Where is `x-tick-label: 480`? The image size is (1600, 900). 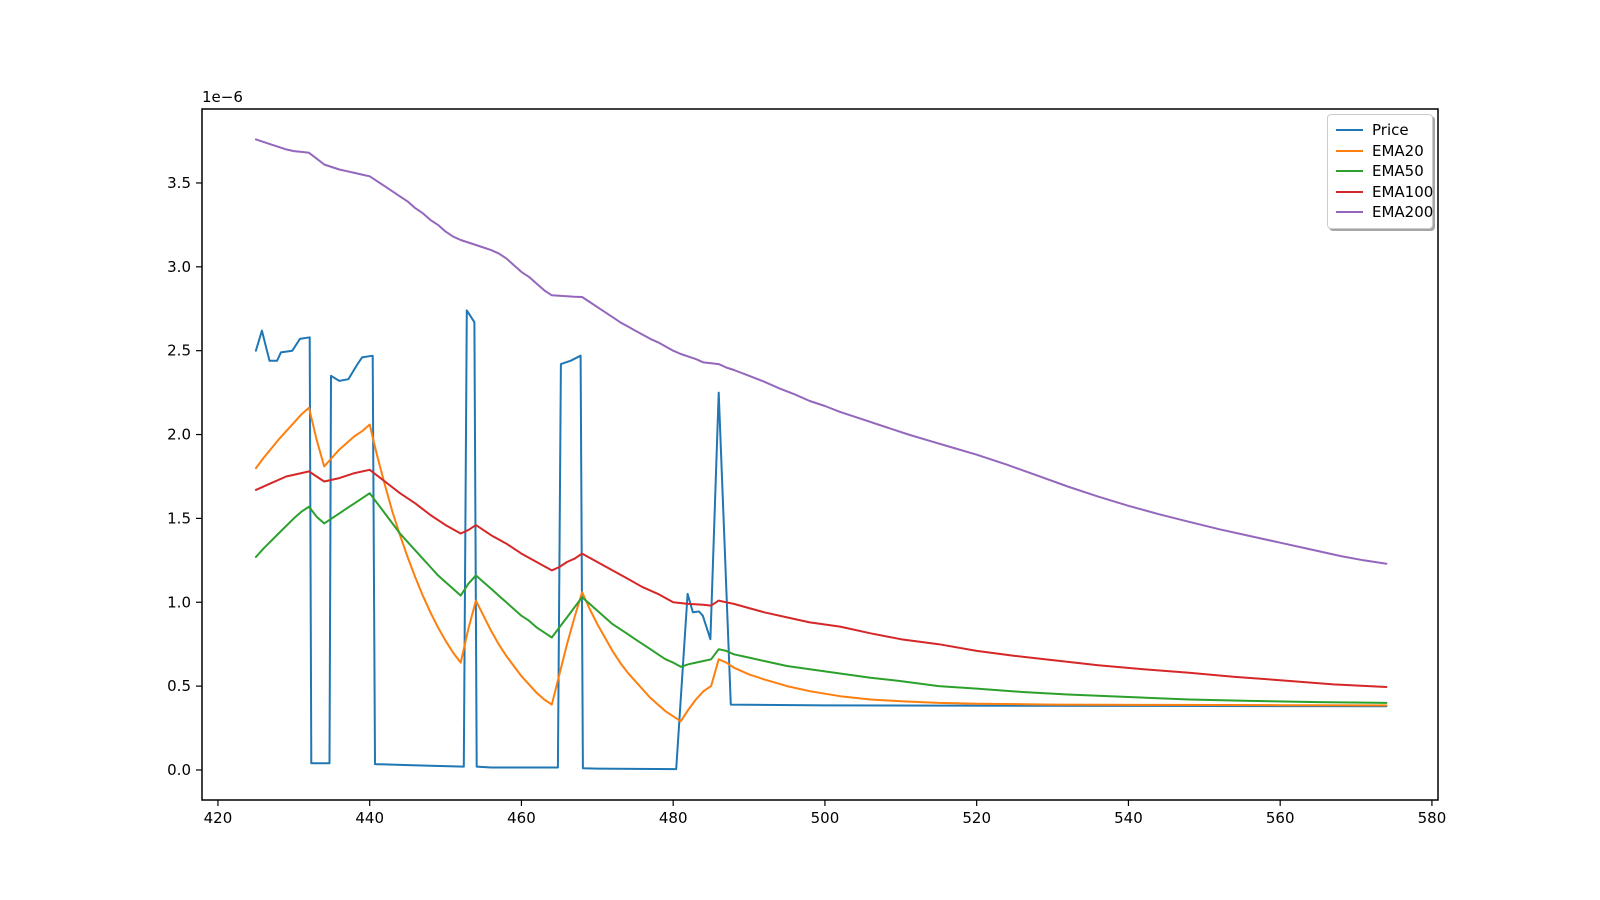
x-tick-label: 480 is located at coordinates (673, 818).